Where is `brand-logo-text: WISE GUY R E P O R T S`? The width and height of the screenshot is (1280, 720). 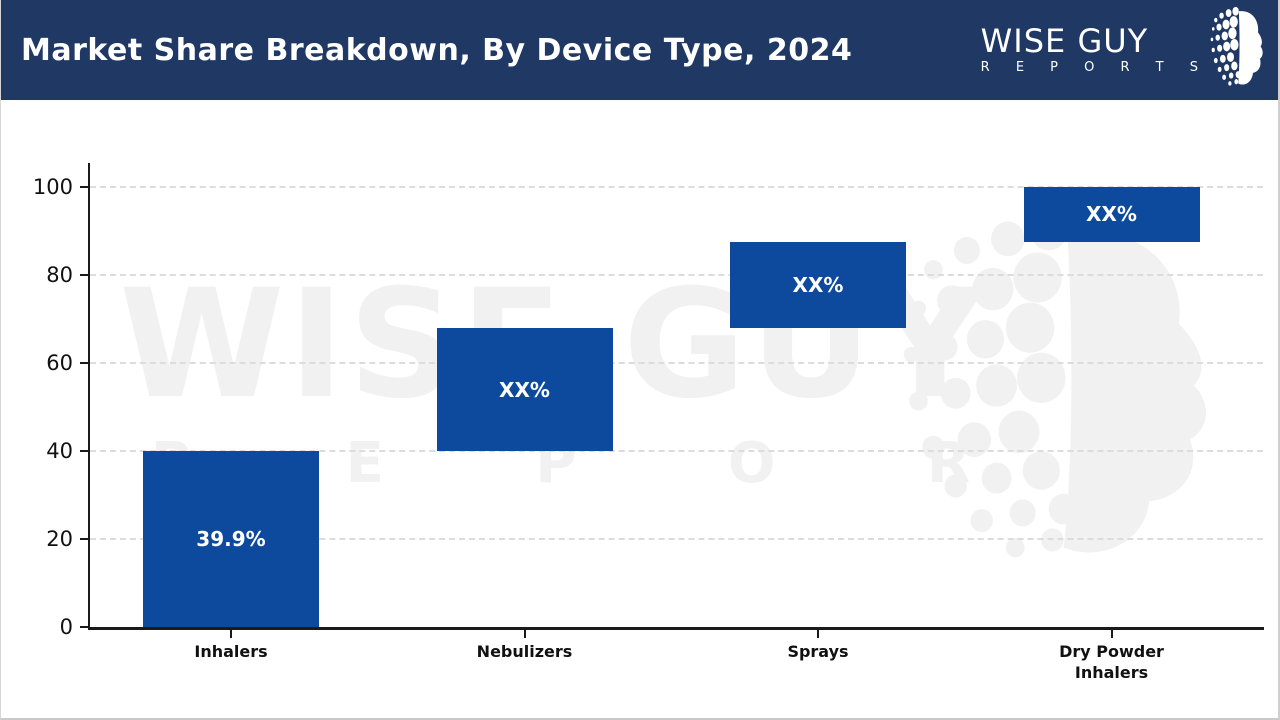
brand-logo-text: WISE GUY R E P O R T S is located at coordinates (1095, 50).